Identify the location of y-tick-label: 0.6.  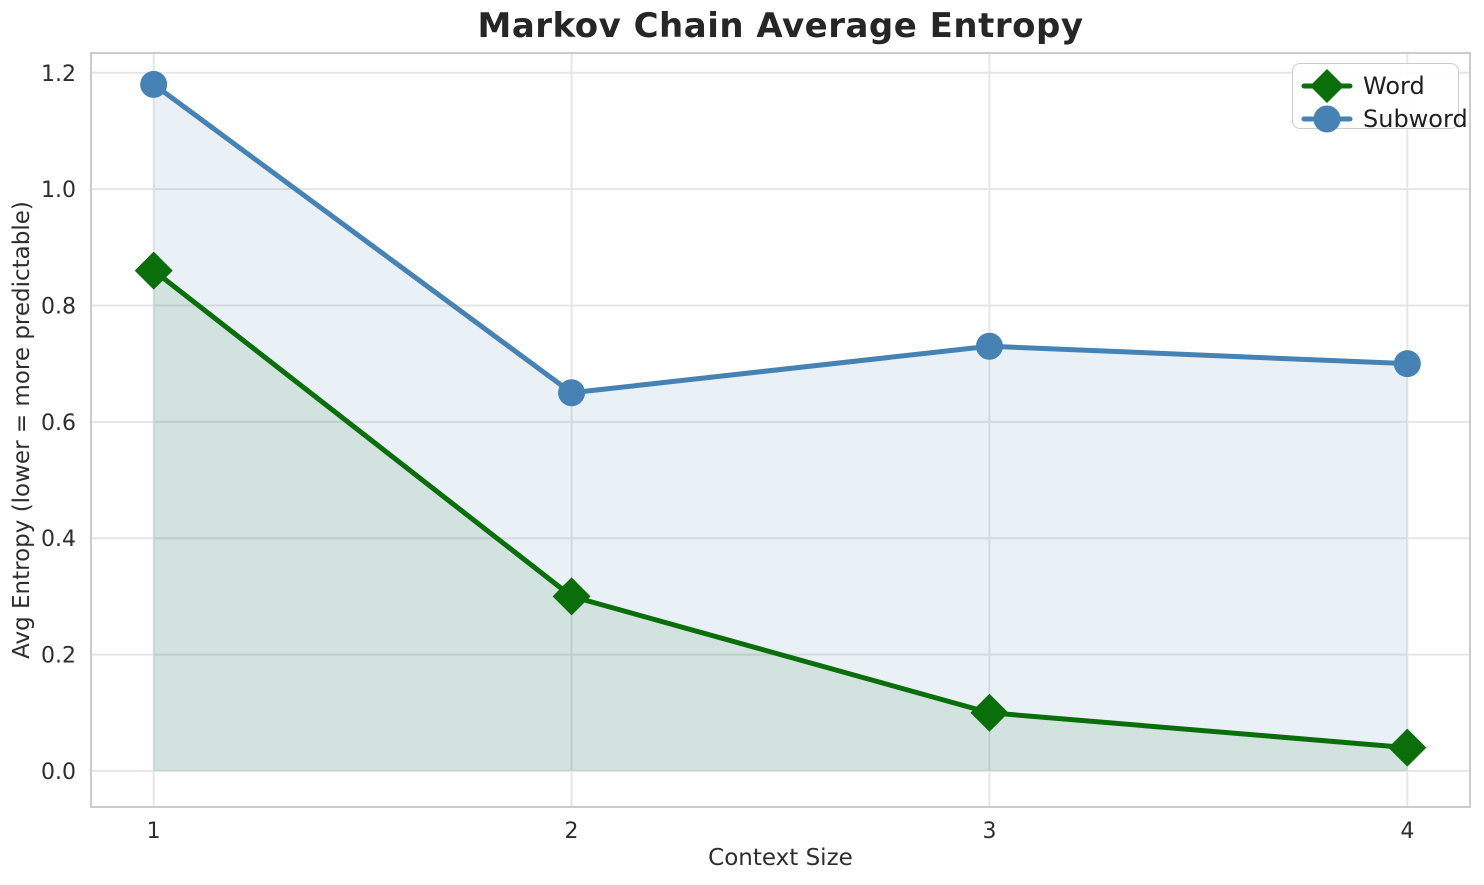
(58, 423).